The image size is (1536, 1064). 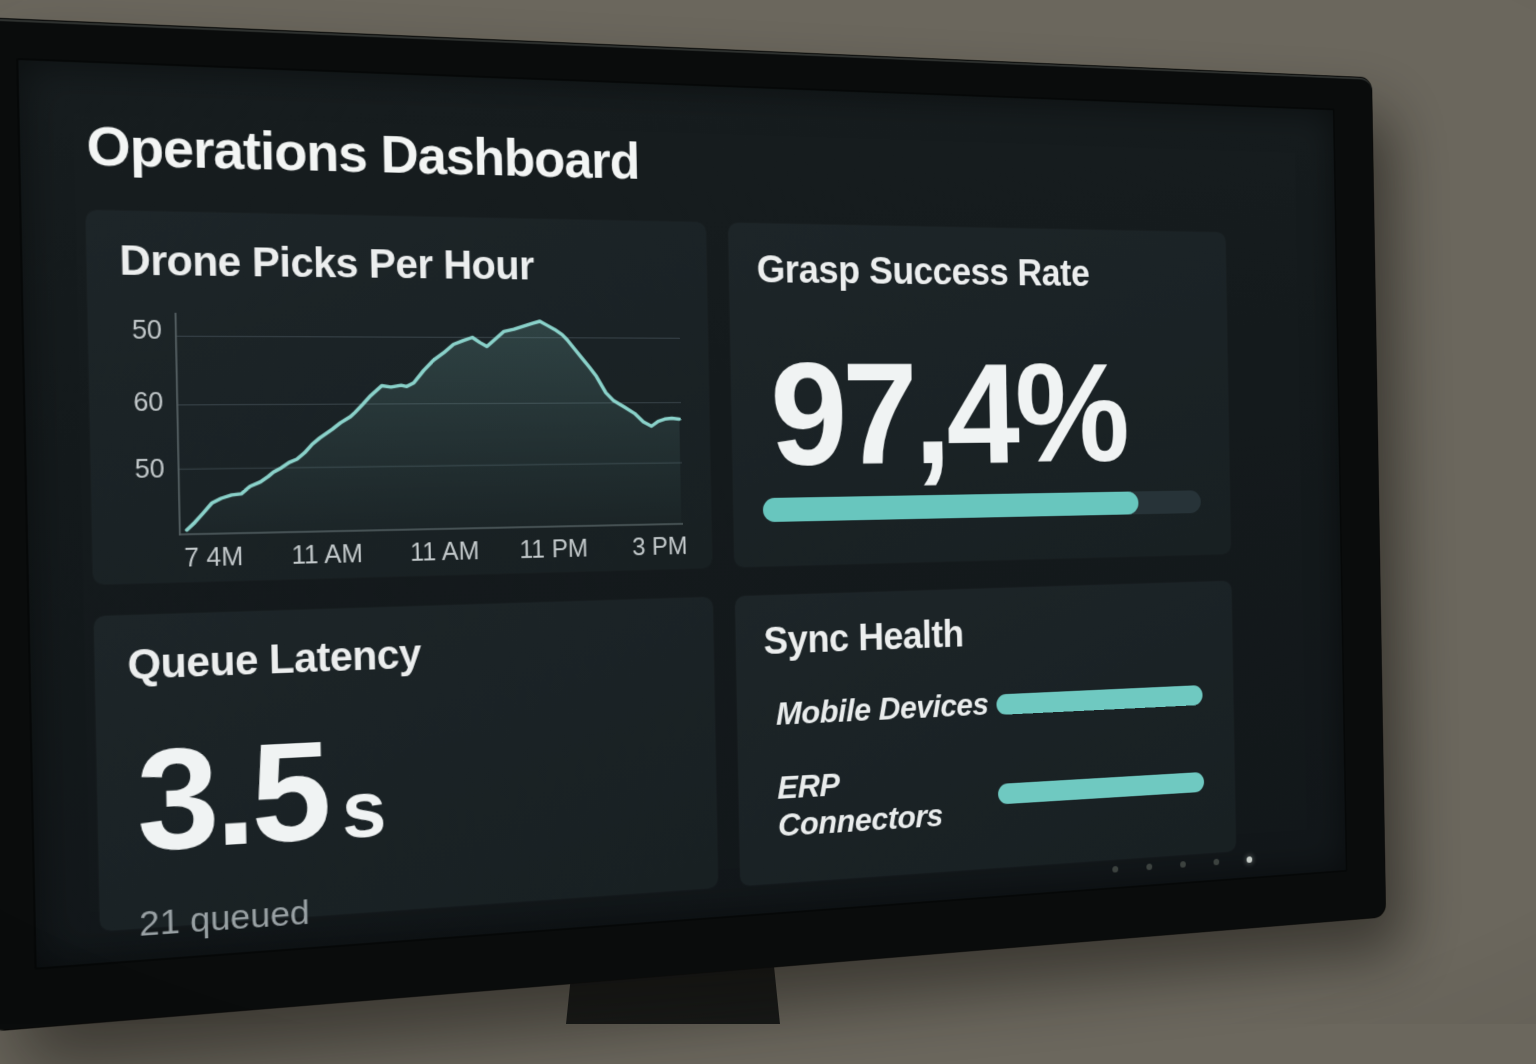 I want to click on sync-health-rows: Mobile Devices ERP Connectors, so click(x=988, y=761).